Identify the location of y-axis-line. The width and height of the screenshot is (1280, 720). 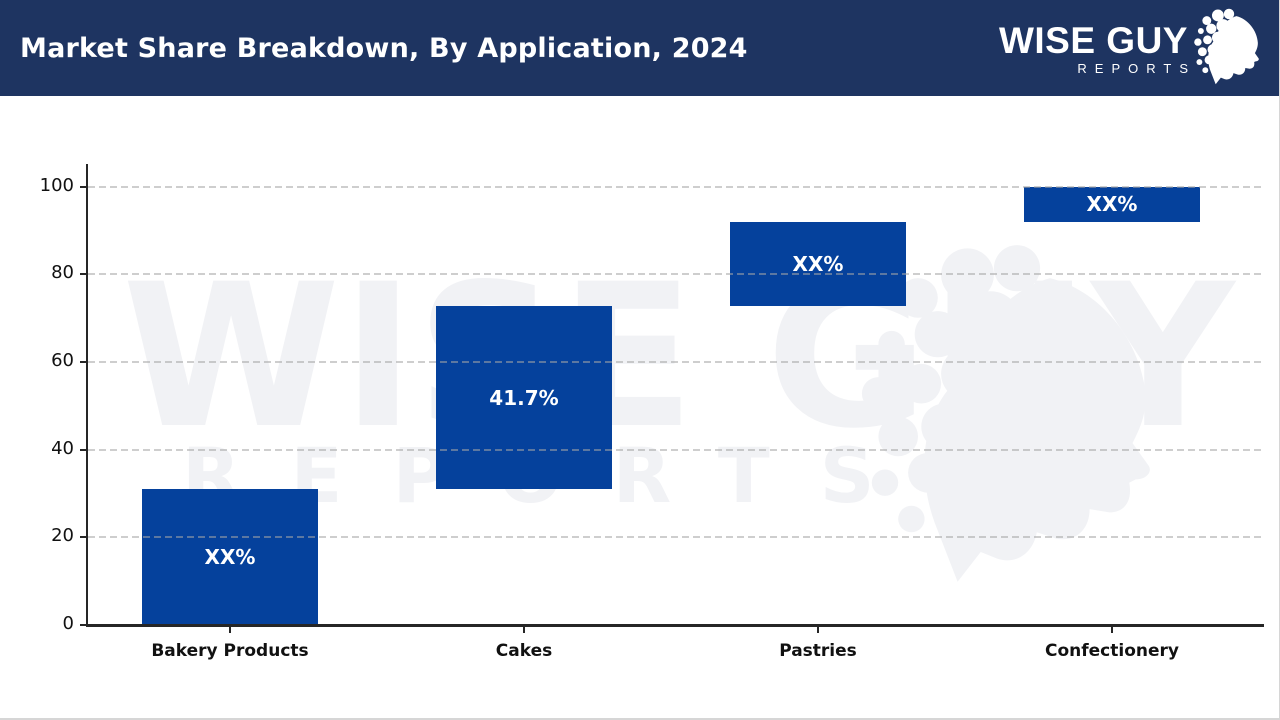
(87, 395).